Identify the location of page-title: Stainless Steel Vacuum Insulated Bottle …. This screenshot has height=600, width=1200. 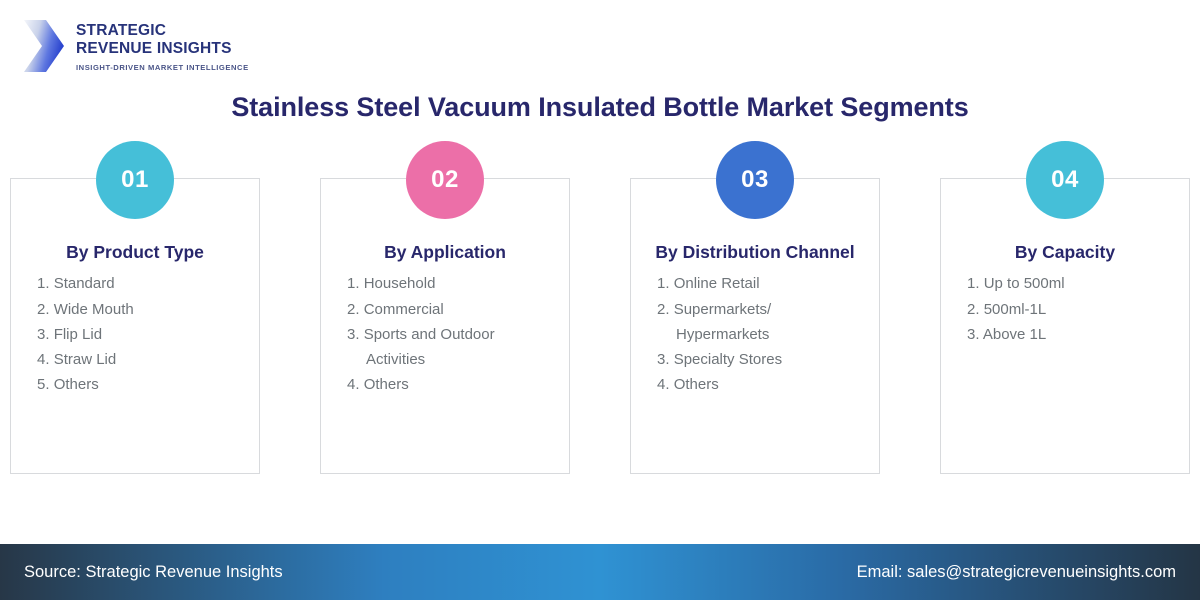
(600, 107).